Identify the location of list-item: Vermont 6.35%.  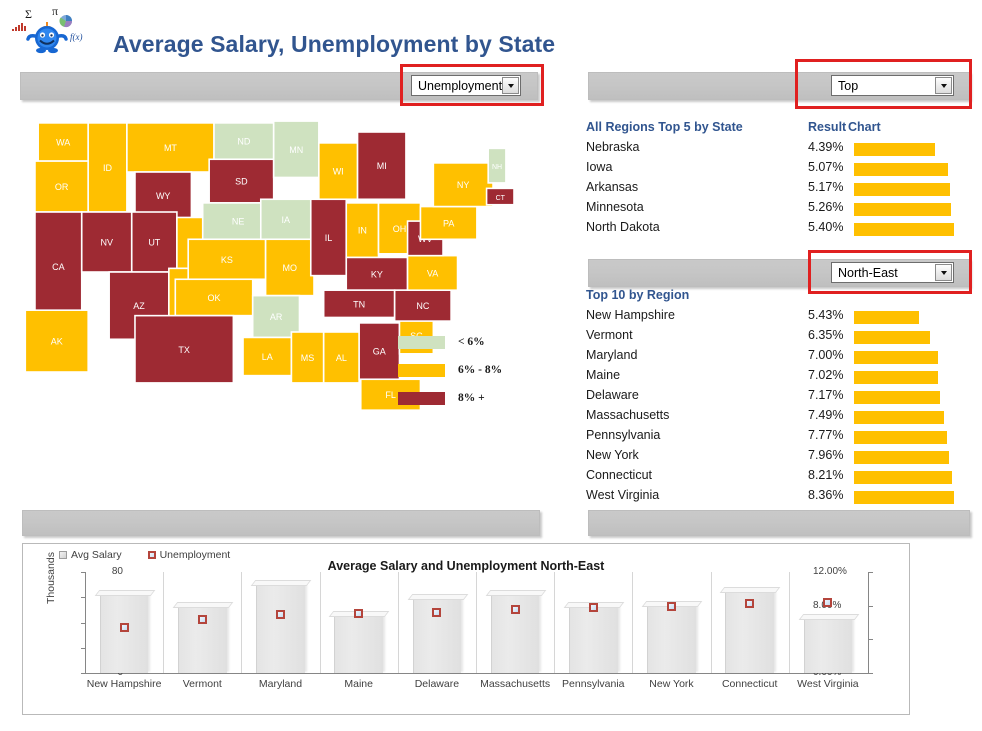
(781, 337).